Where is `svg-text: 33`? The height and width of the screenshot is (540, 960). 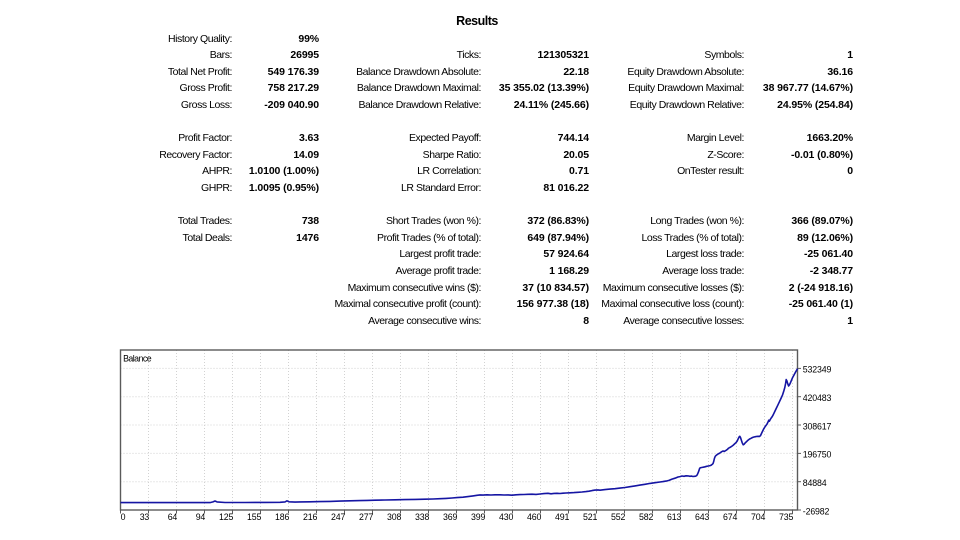 svg-text: 33 is located at coordinates (145, 517).